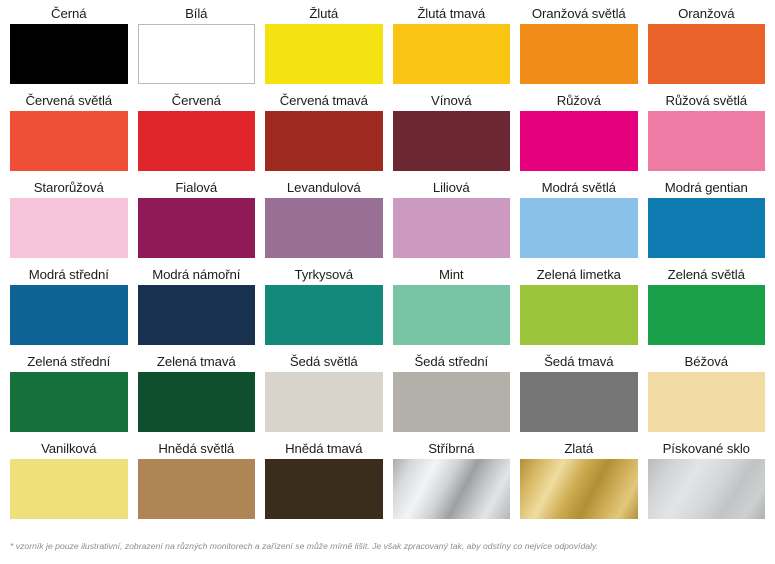 Image resolution: width=775 pixels, height=564 pixels. Describe the element at coordinates (579, 361) in the screenshot. I see `swatch-label: Šedá tmavá` at that location.